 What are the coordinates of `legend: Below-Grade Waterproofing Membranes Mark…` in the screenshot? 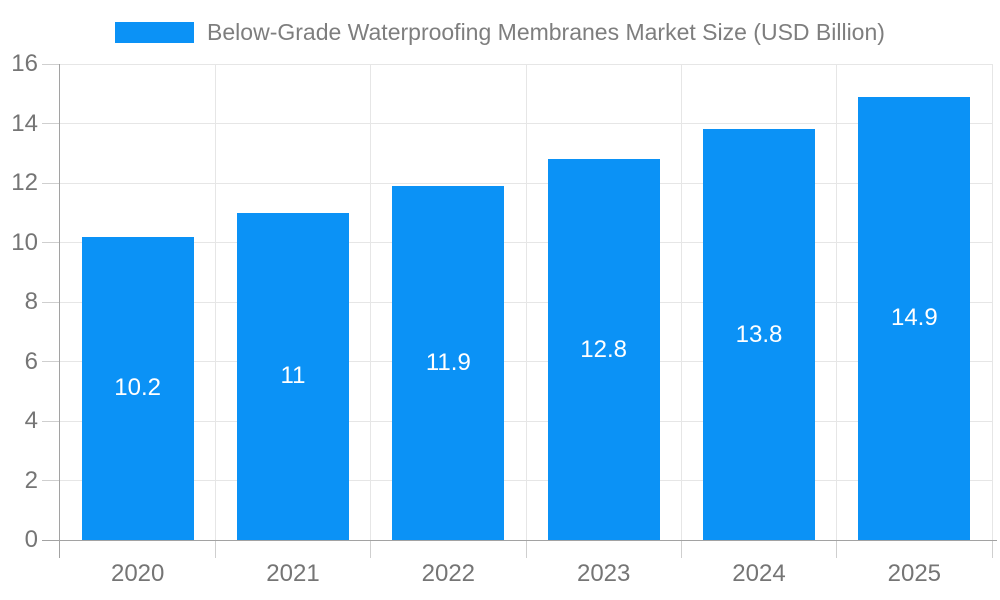 It's located at (500, 32).